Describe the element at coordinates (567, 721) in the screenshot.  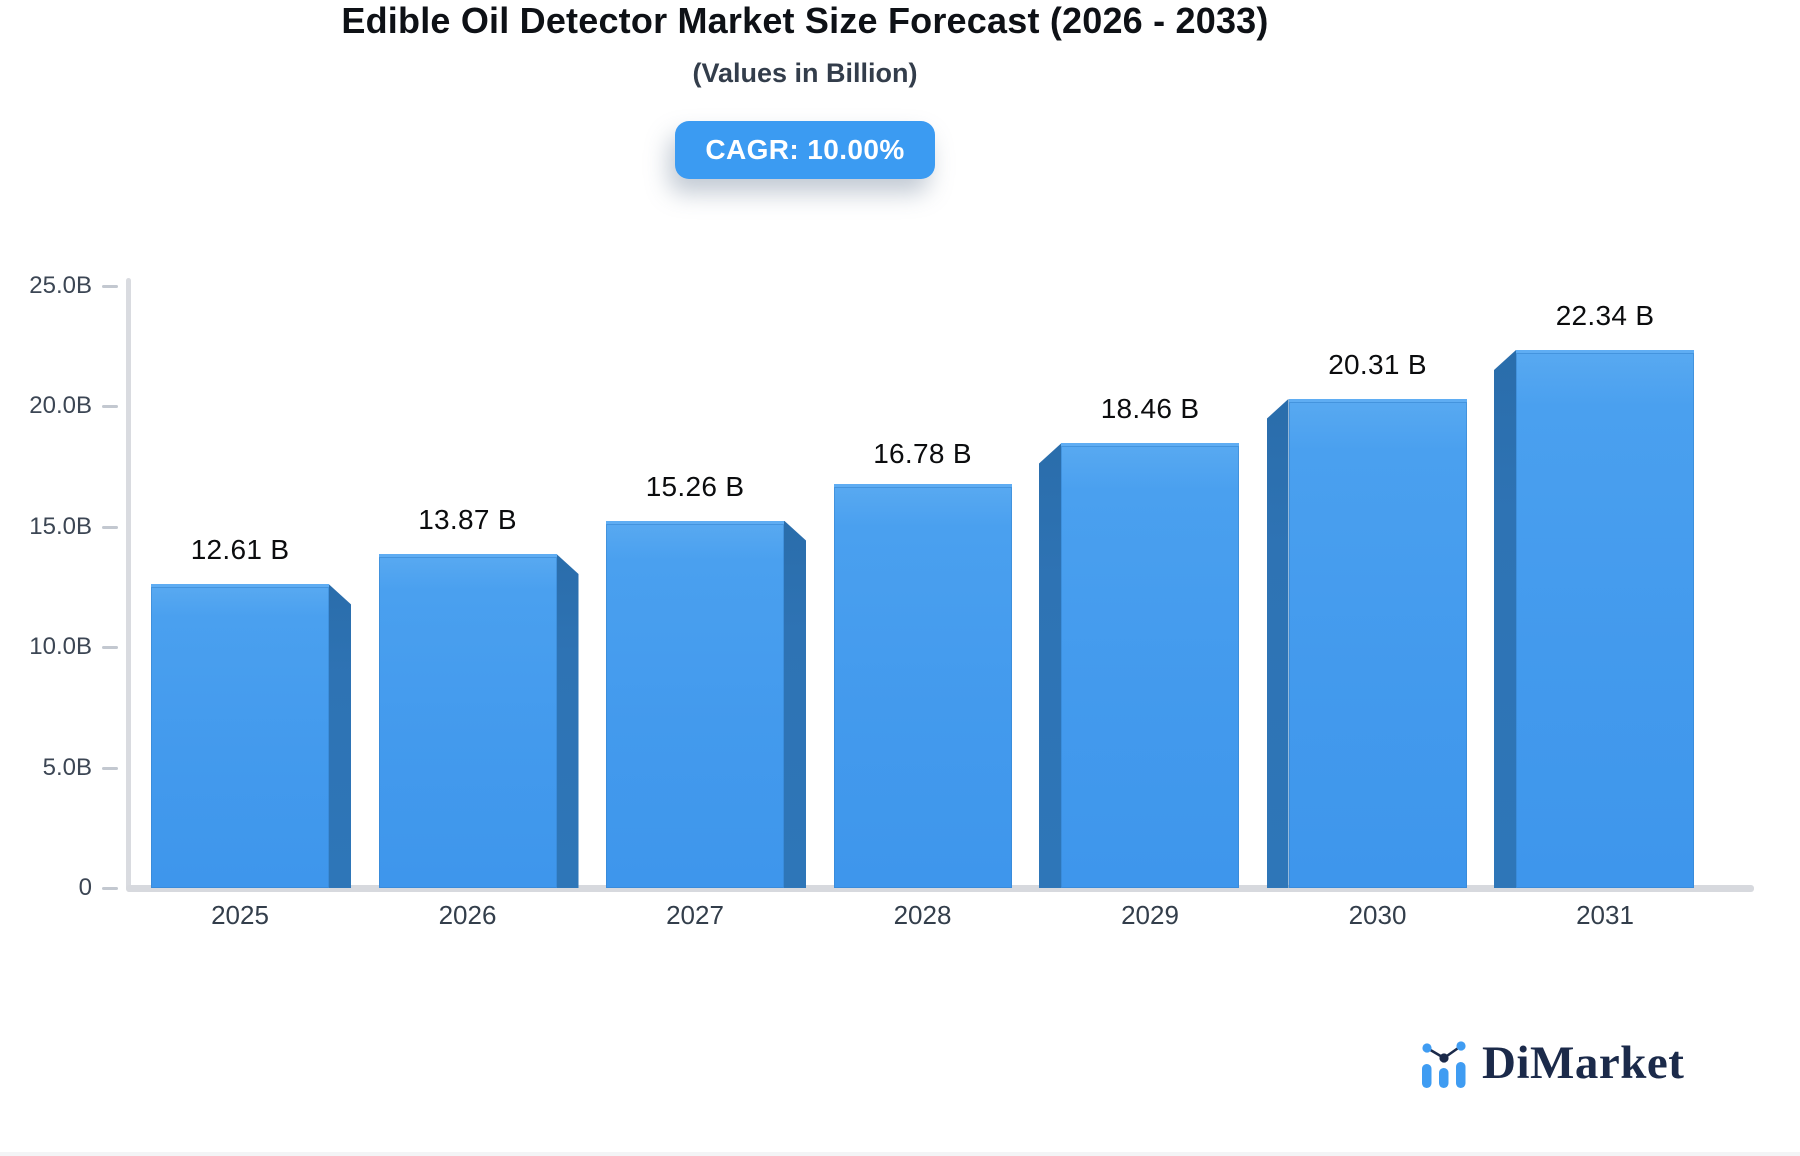
I see `bar-side-2026` at that location.